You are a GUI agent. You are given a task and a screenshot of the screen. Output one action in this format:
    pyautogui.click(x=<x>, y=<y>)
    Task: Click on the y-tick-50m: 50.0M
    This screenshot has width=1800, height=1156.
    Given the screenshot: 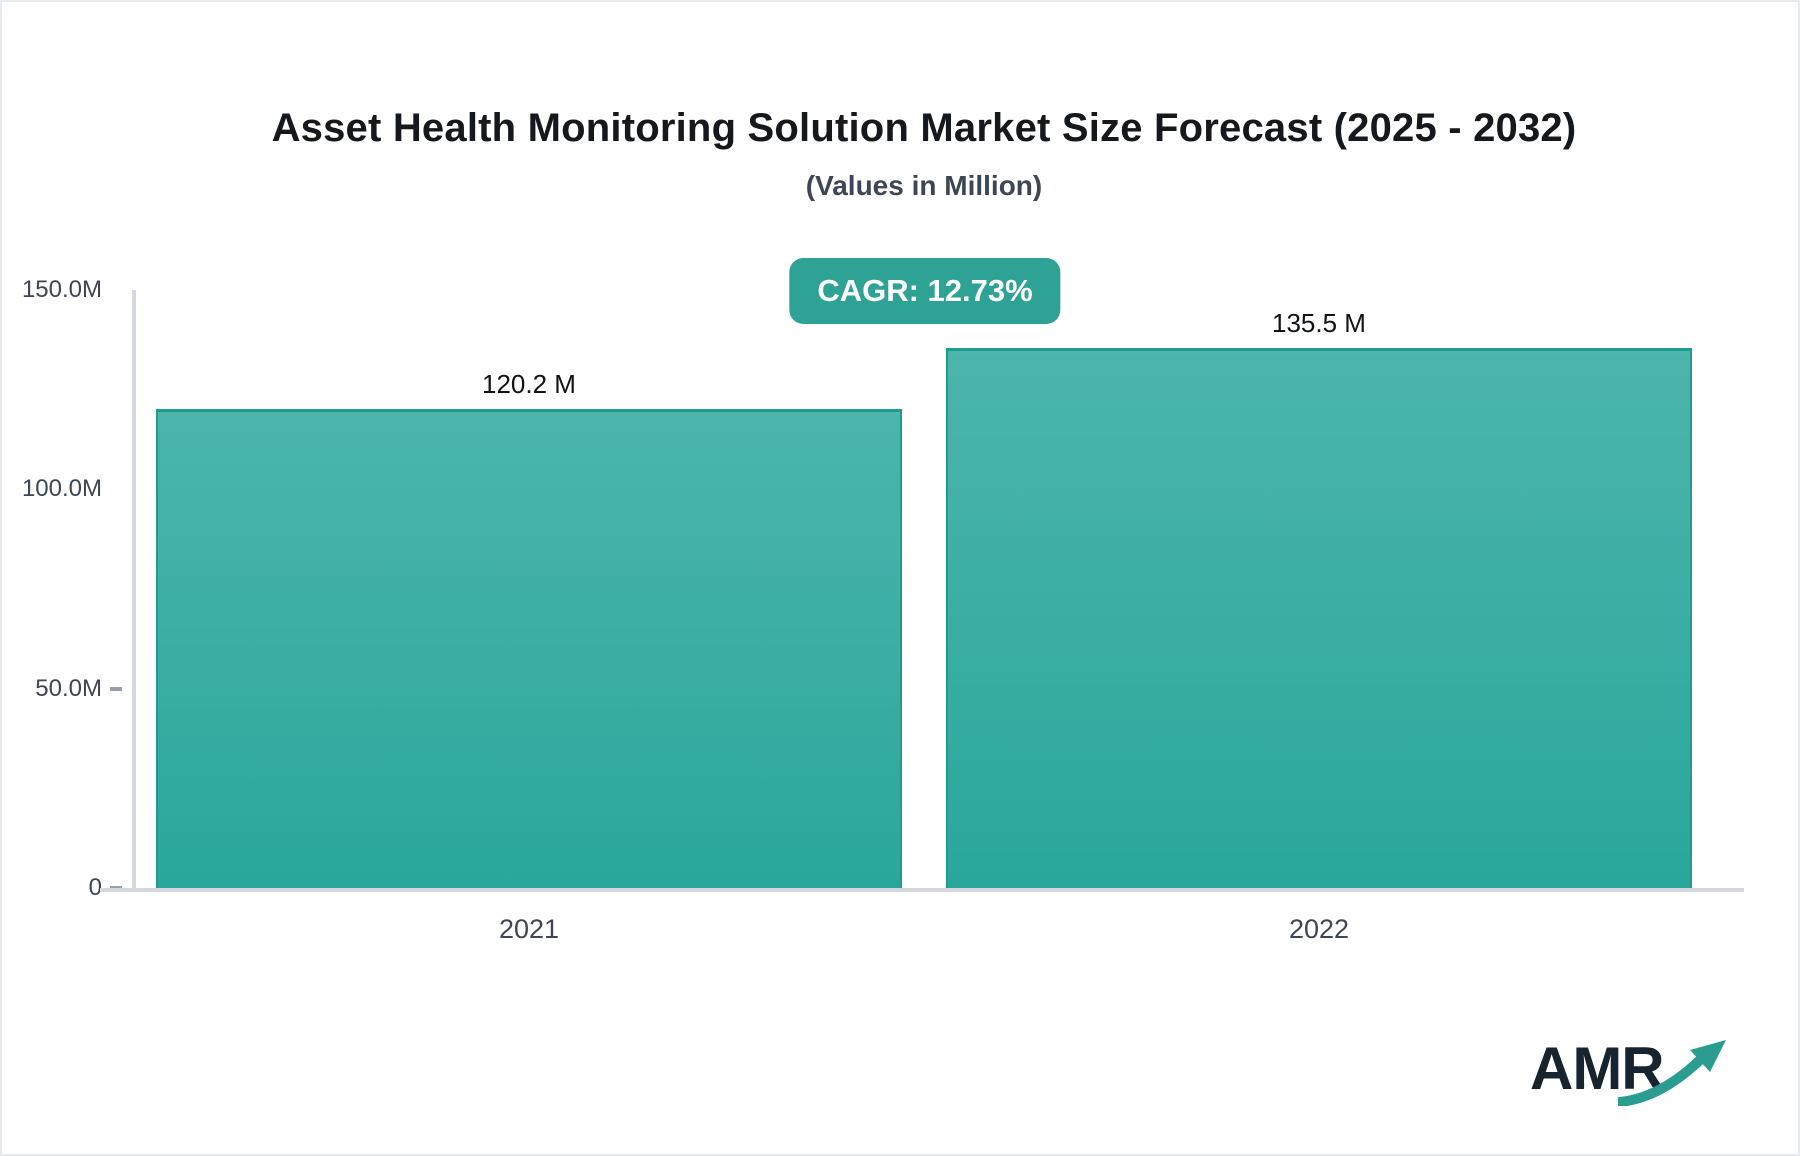 What is the action you would take?
    pyautogui.click(x=62, y=688)
    